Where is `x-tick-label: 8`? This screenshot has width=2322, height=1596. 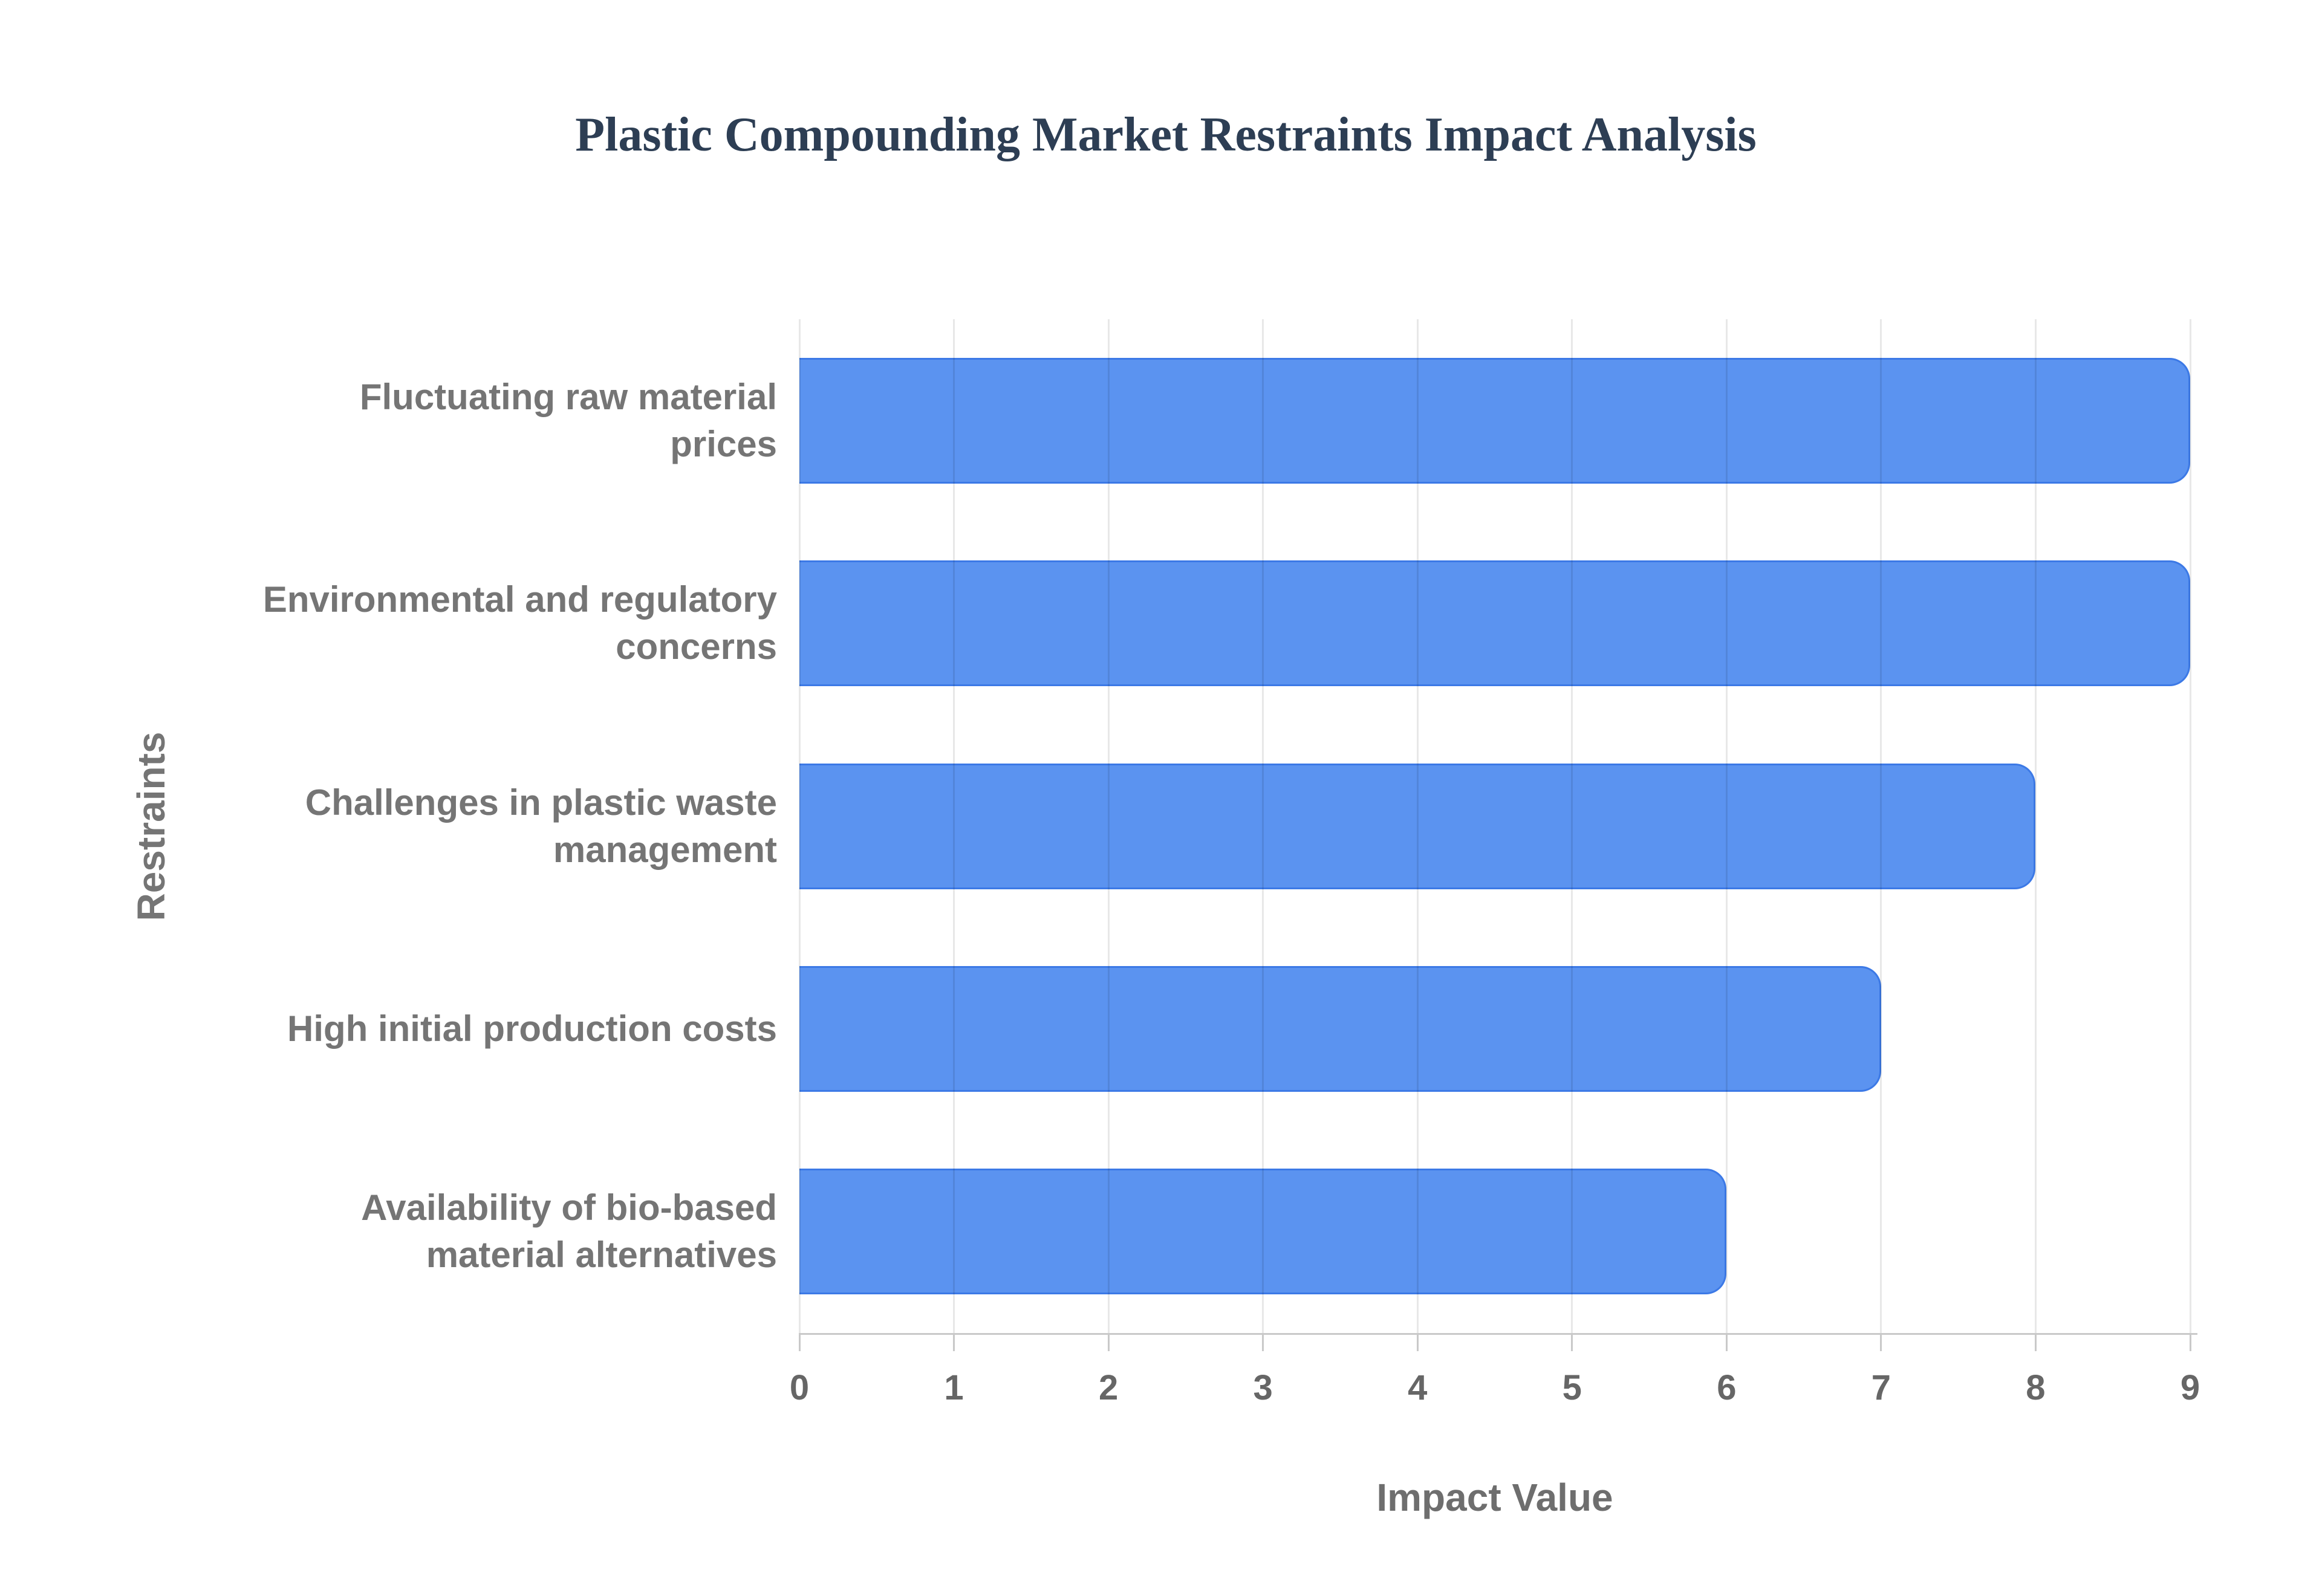 x-tick-label: 8 is located at coordinates (2036, 1387).